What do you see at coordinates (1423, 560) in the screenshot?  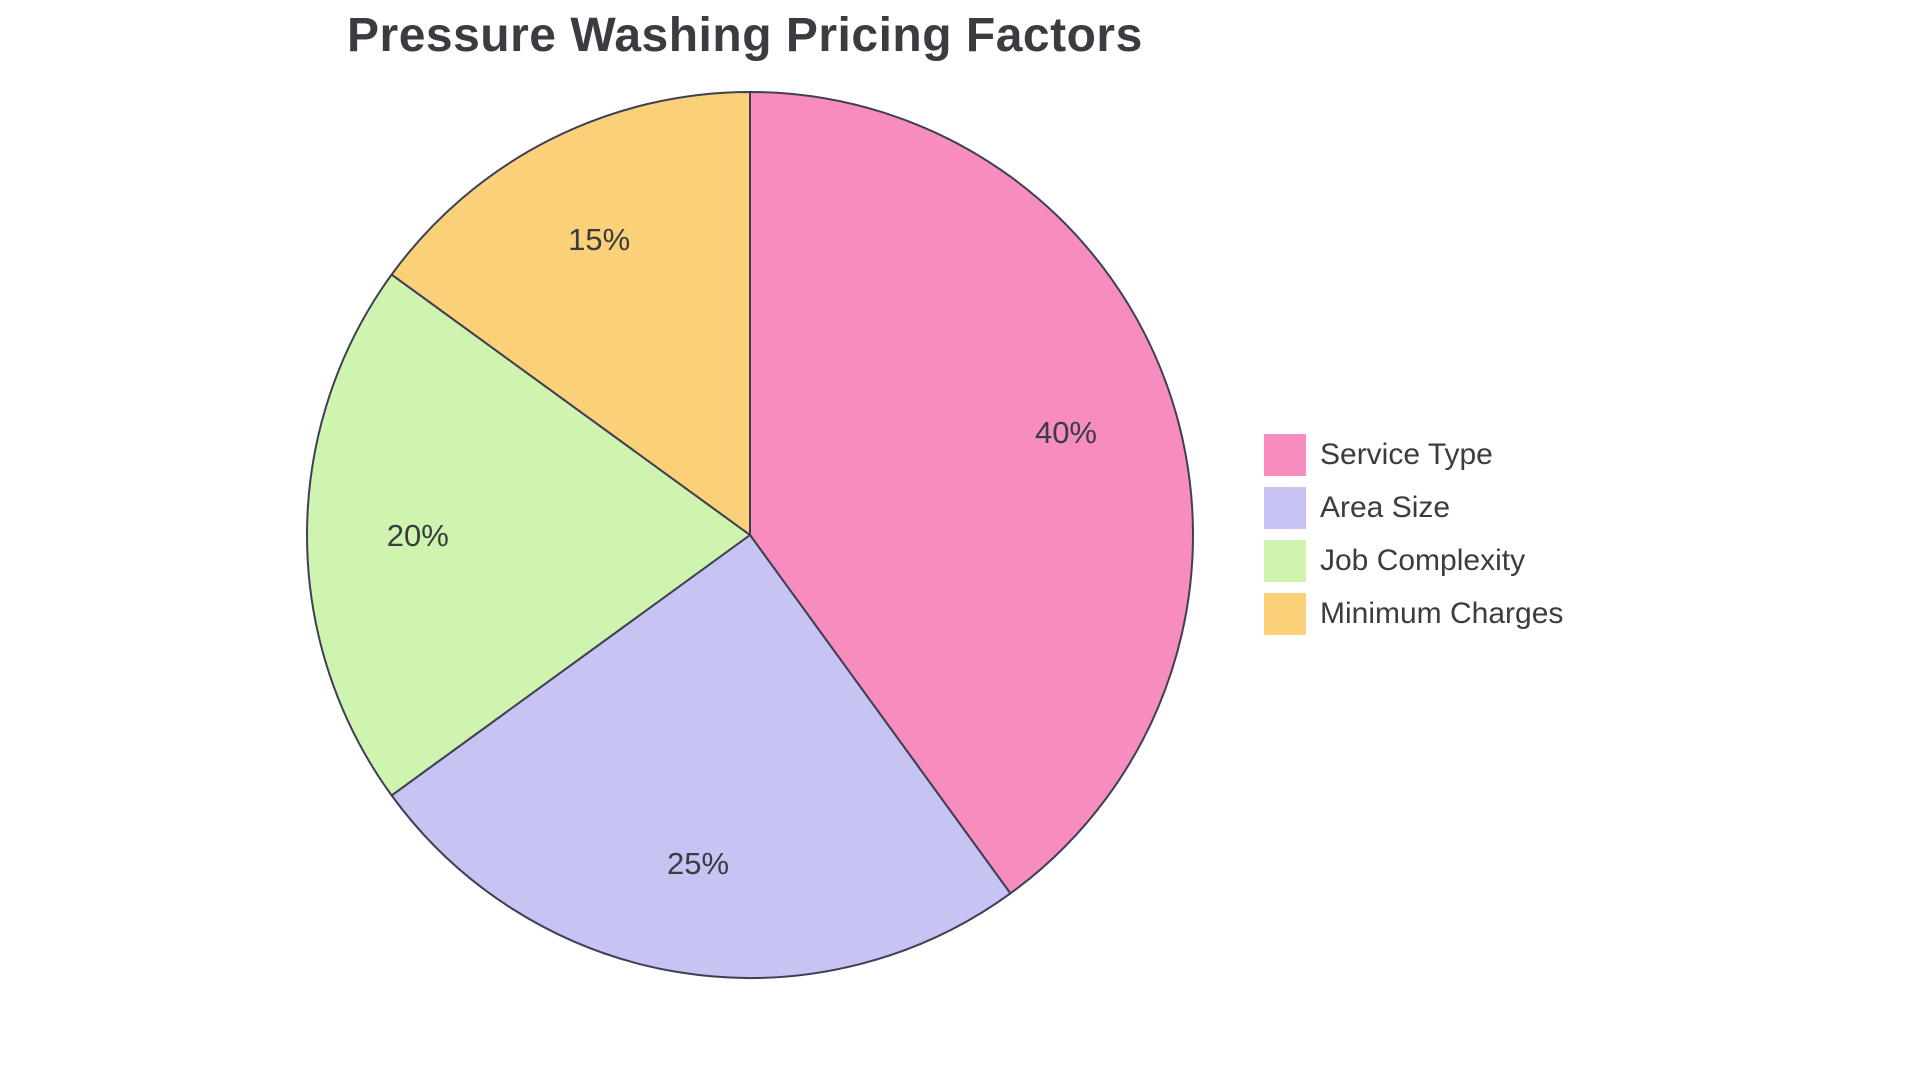 I see `legend-label-job-complexity: Job Complexity` at bounding box center [1423, 560].